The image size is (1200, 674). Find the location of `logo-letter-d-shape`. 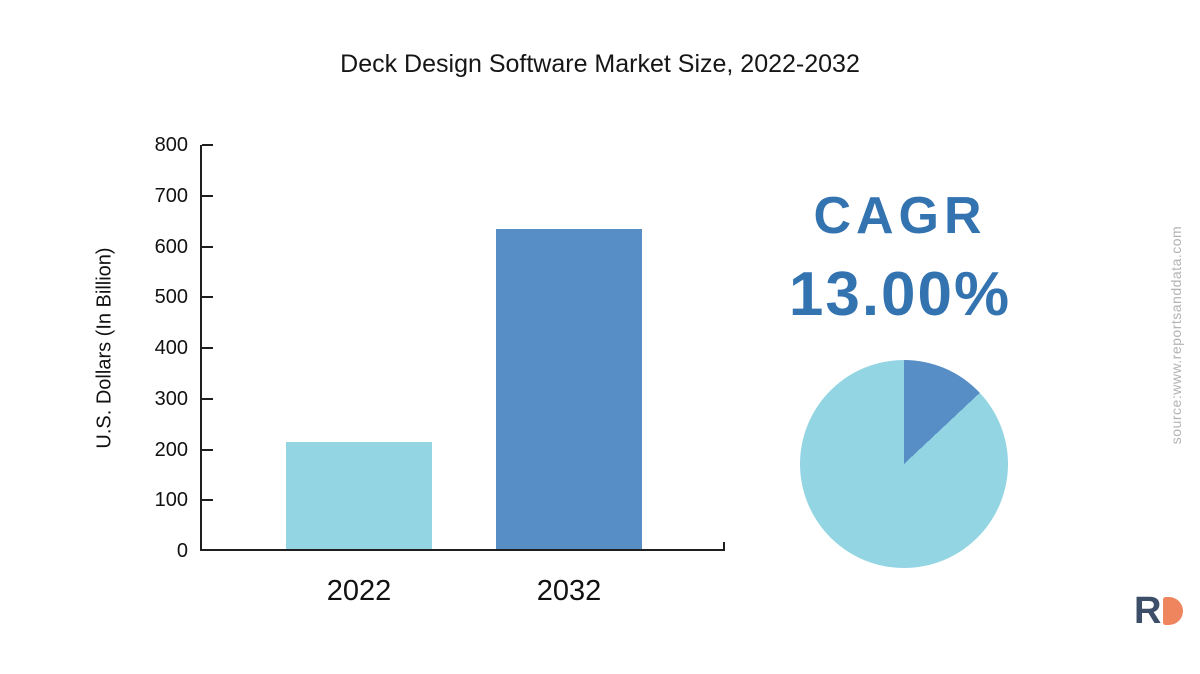

logo-letter-d-shape is located at coordinates (1173, 611).